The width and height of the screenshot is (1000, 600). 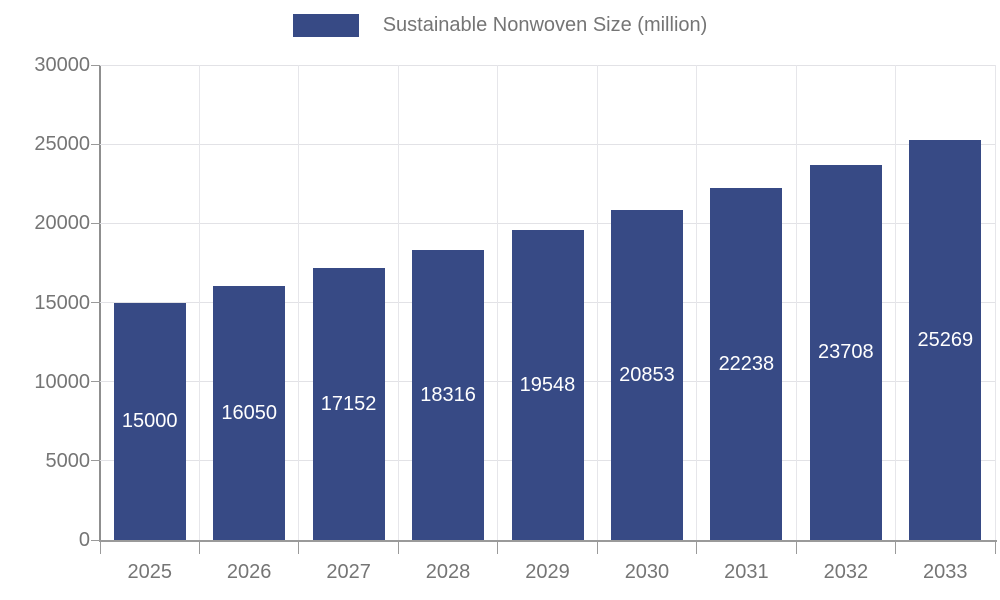 What do you see at coordinates (62, 65) in the screenshot?
I see `y-tick-label: 30000` at bounding box center [62, 65].